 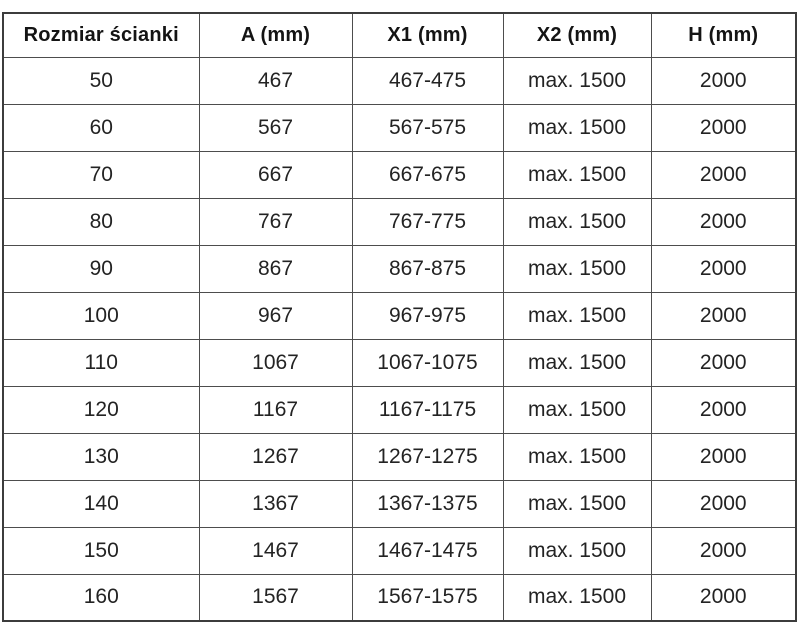 What do you see at coordinates (427, 362) in the screenshot?
I see `table-cell: 1067-1075` at bounding box center [427, 362].